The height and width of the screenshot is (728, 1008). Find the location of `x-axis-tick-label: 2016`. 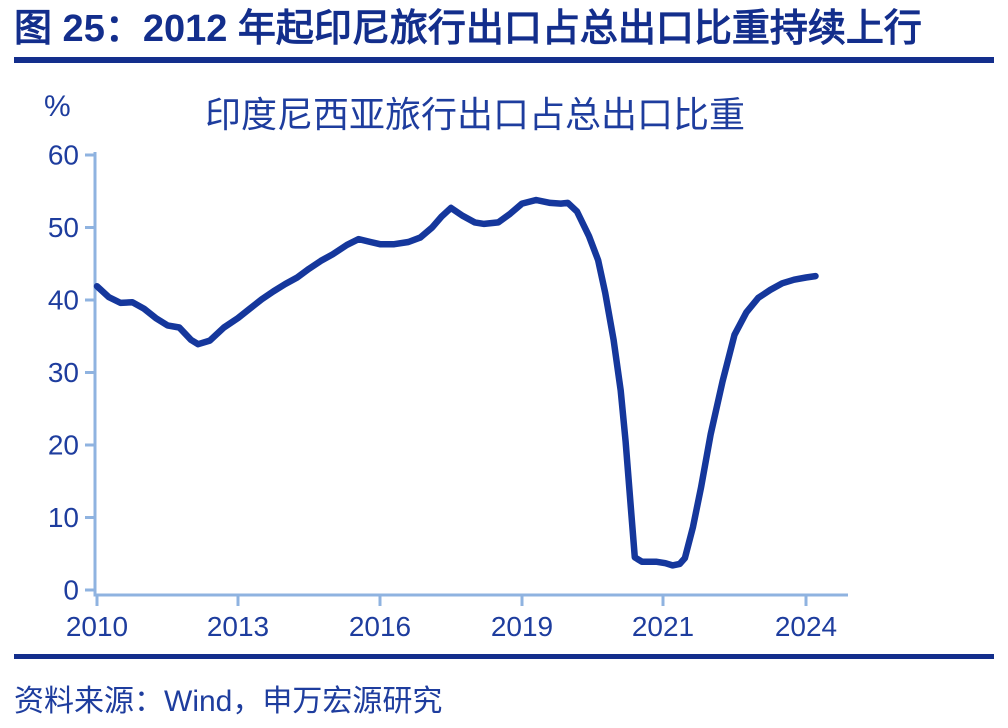

x-axis-tick-label: 2016 is located at coordinates (380, 626).